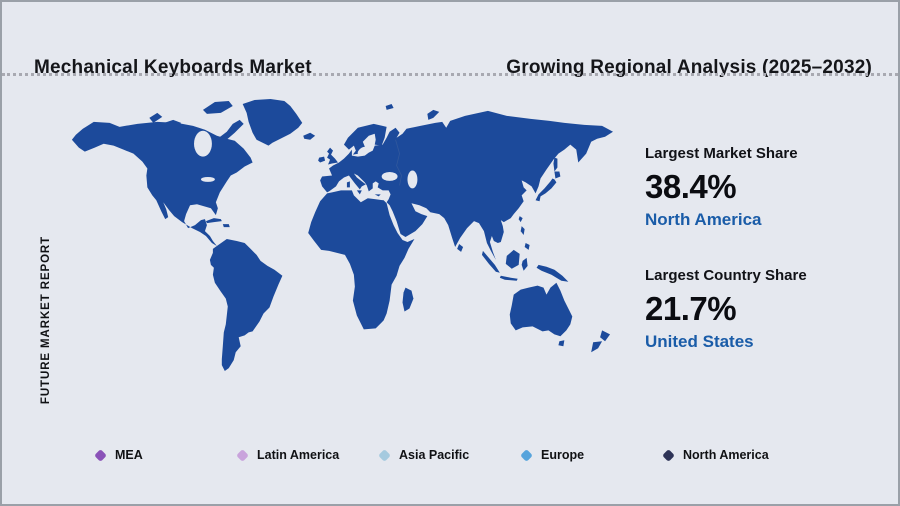 This screenshot has height=506, width=900. I want to click on stat-value: 21.7%, so click(691, 308).